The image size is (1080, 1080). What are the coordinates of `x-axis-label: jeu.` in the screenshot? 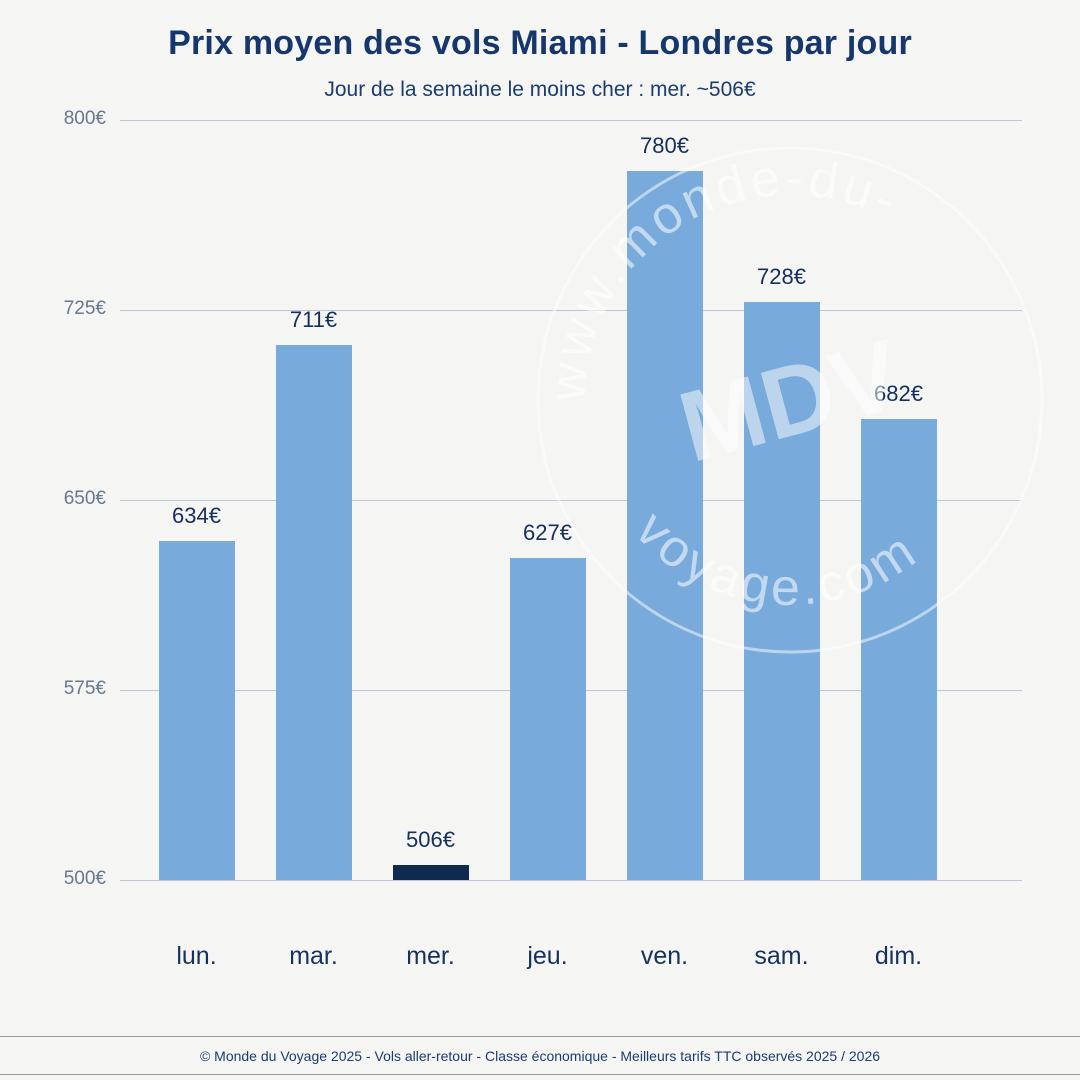 It's located at (547, 956).